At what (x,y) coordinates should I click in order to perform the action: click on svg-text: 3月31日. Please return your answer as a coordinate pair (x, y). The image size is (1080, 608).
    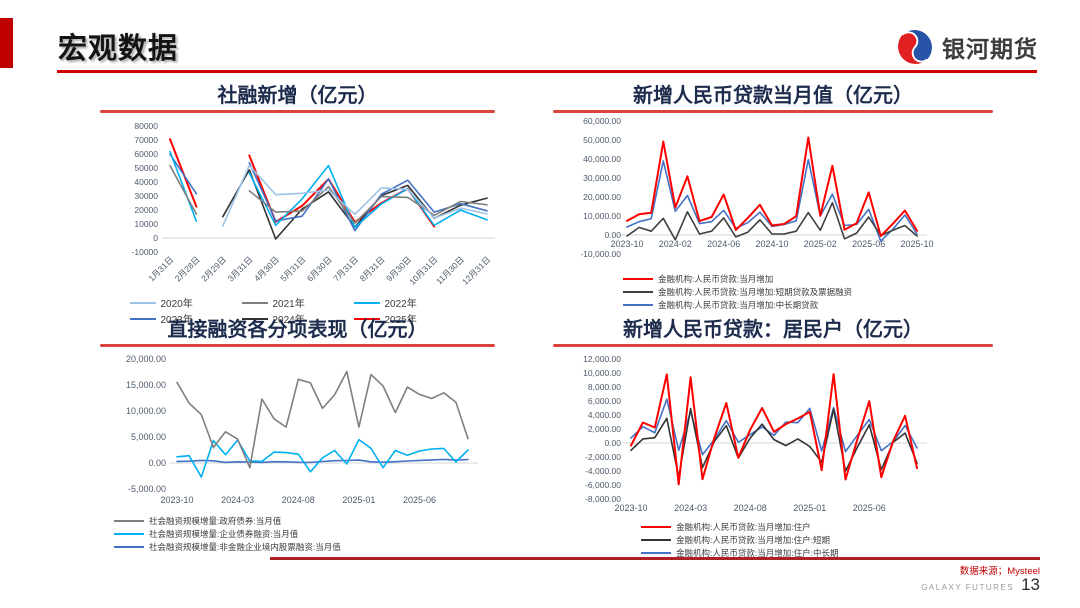
    Looking at the image, I should click on (240, 268).